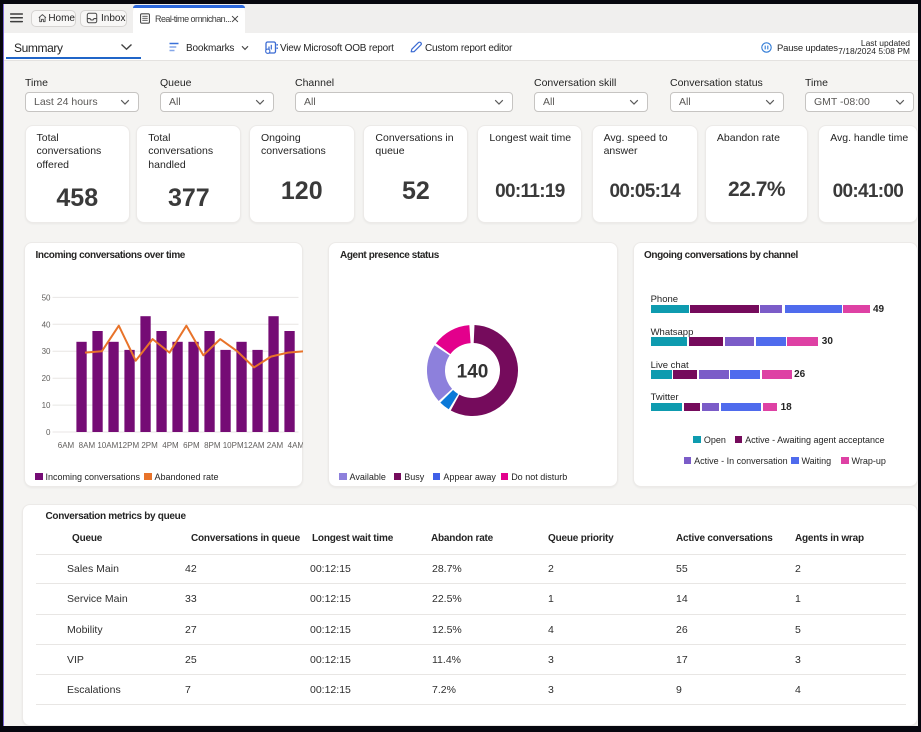  What do you see at coordinates (45, 324) in the screenshot?
I see `svg-text: 40` at bounding box center [45, 324].